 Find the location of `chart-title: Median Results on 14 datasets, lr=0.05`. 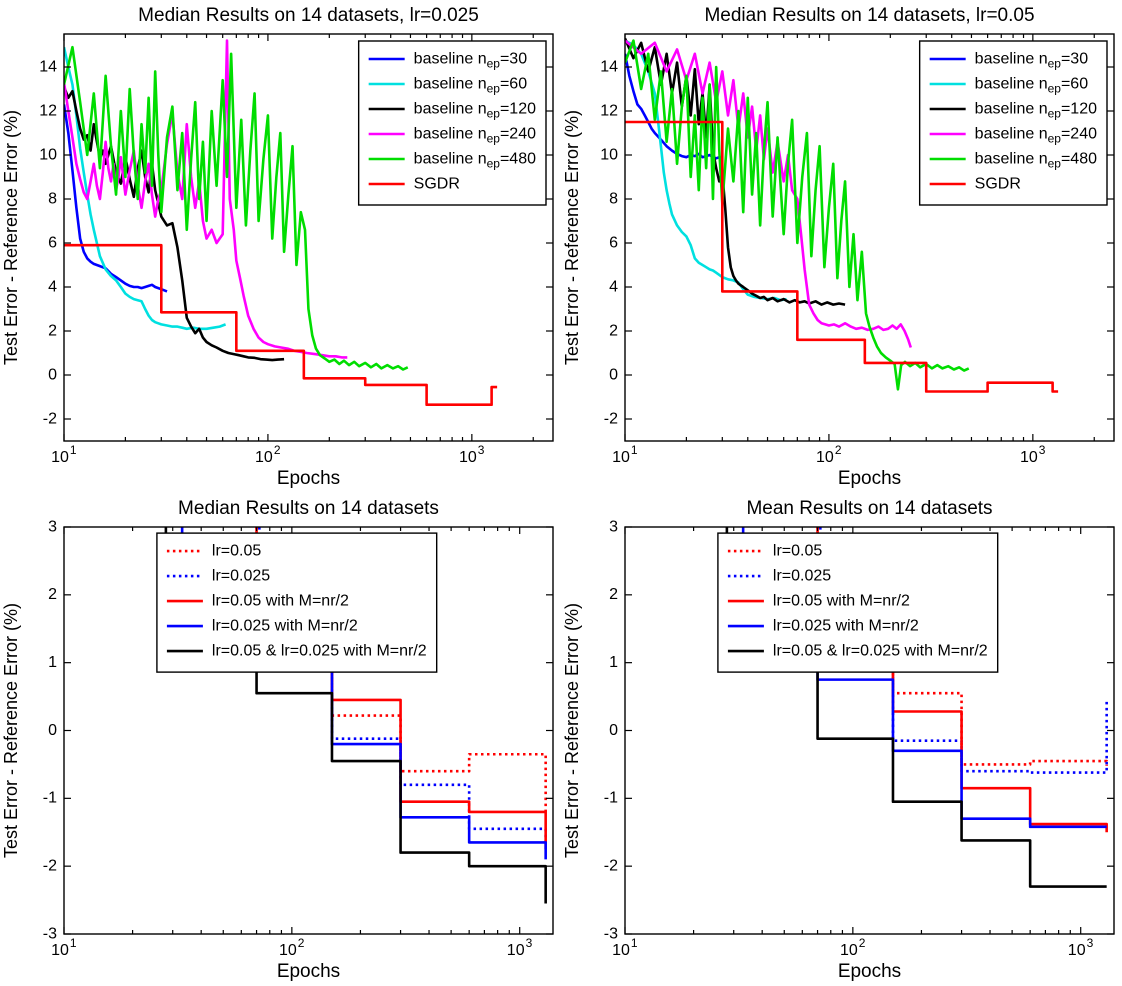

chart-title: Median Results on 14 datasets, lr=0.05 is located at coordinates (869, 15).